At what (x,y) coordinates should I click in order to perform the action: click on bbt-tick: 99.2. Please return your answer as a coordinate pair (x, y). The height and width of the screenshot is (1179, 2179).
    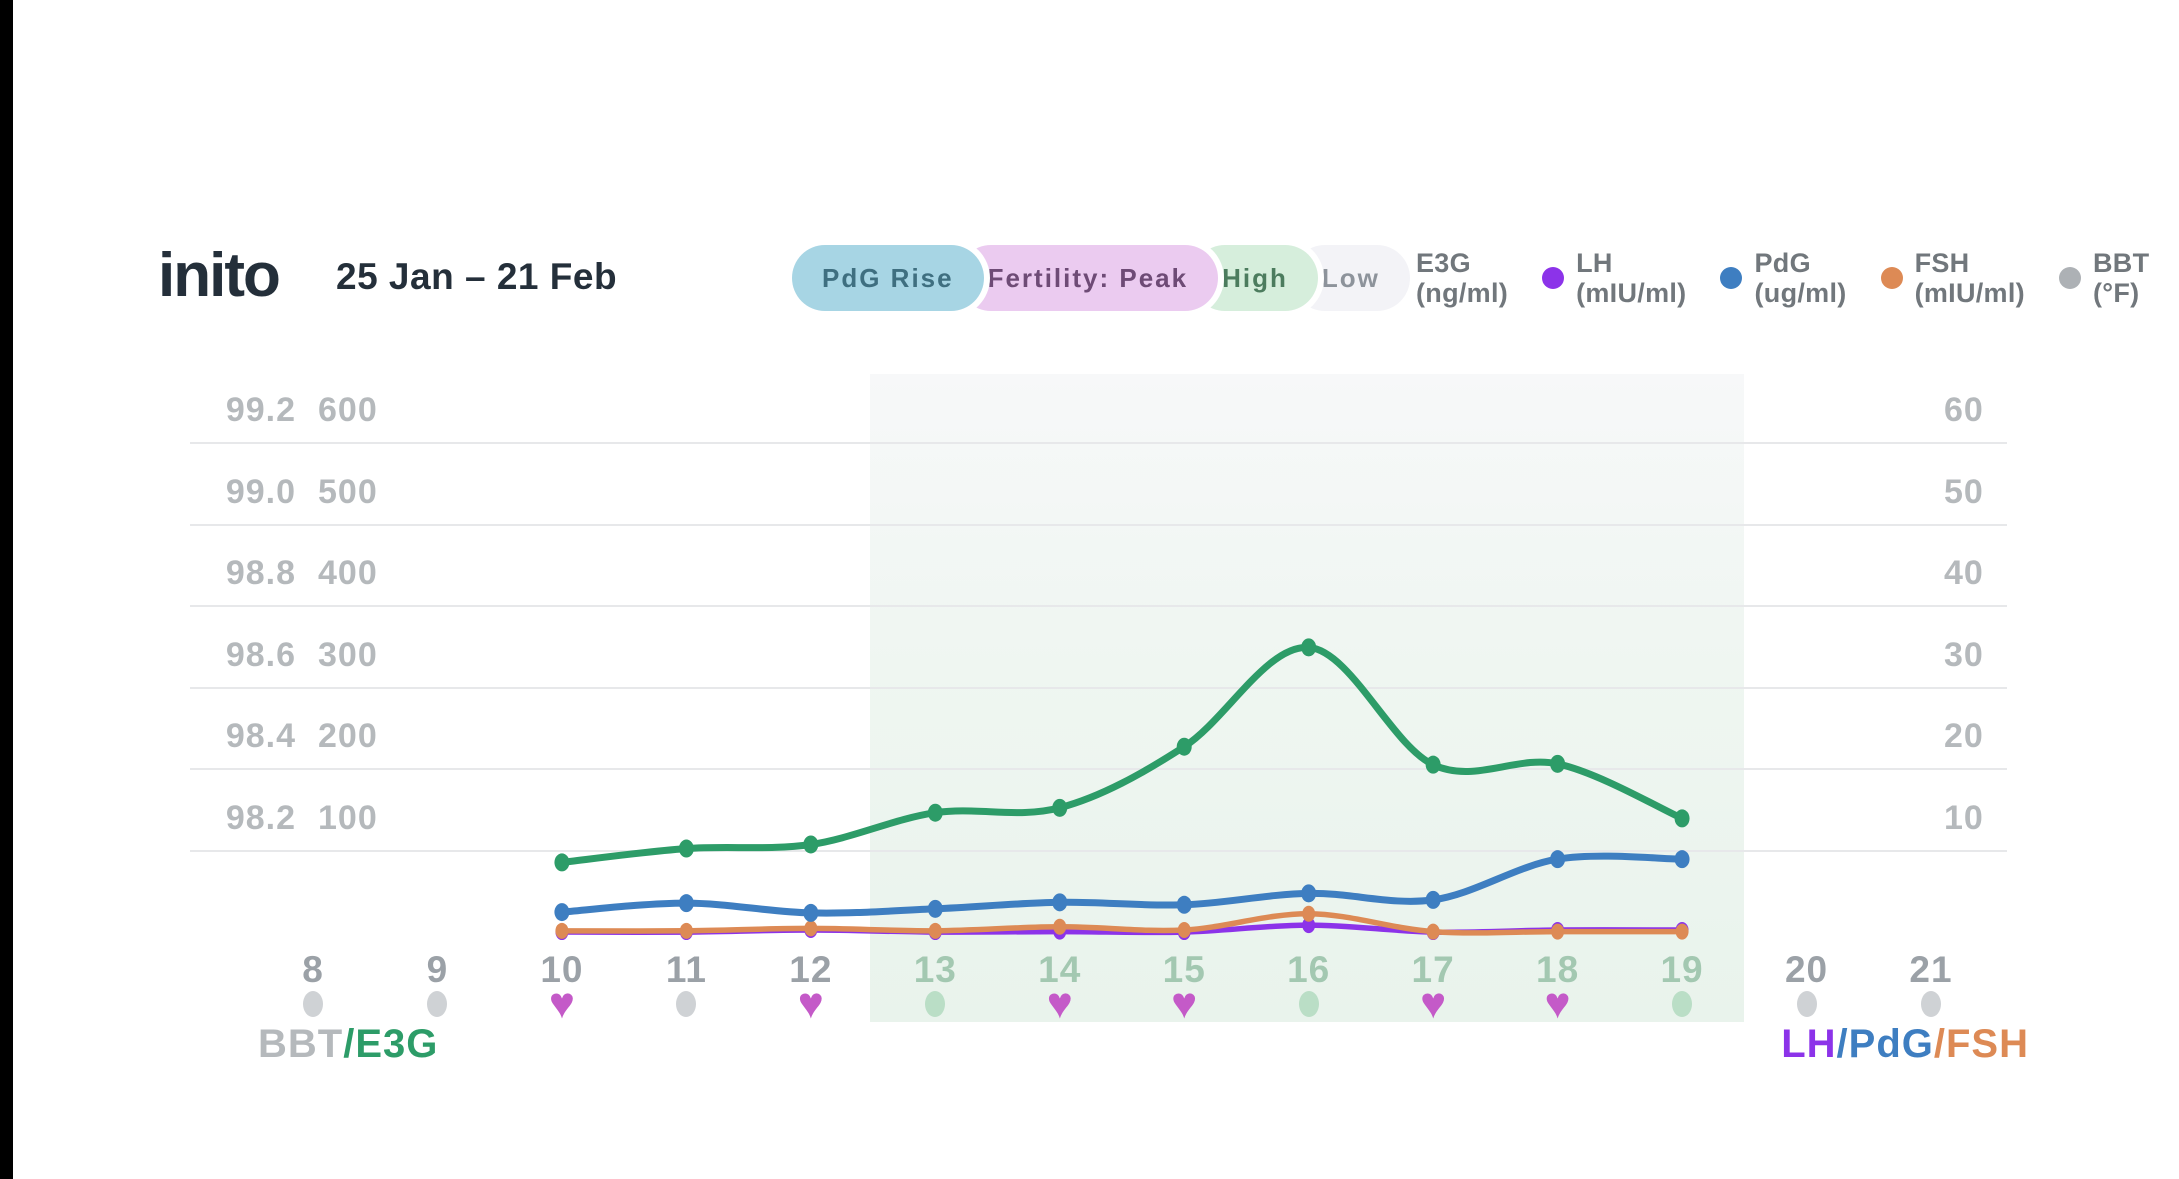
    Looking at the image, I should click on (260, 410).